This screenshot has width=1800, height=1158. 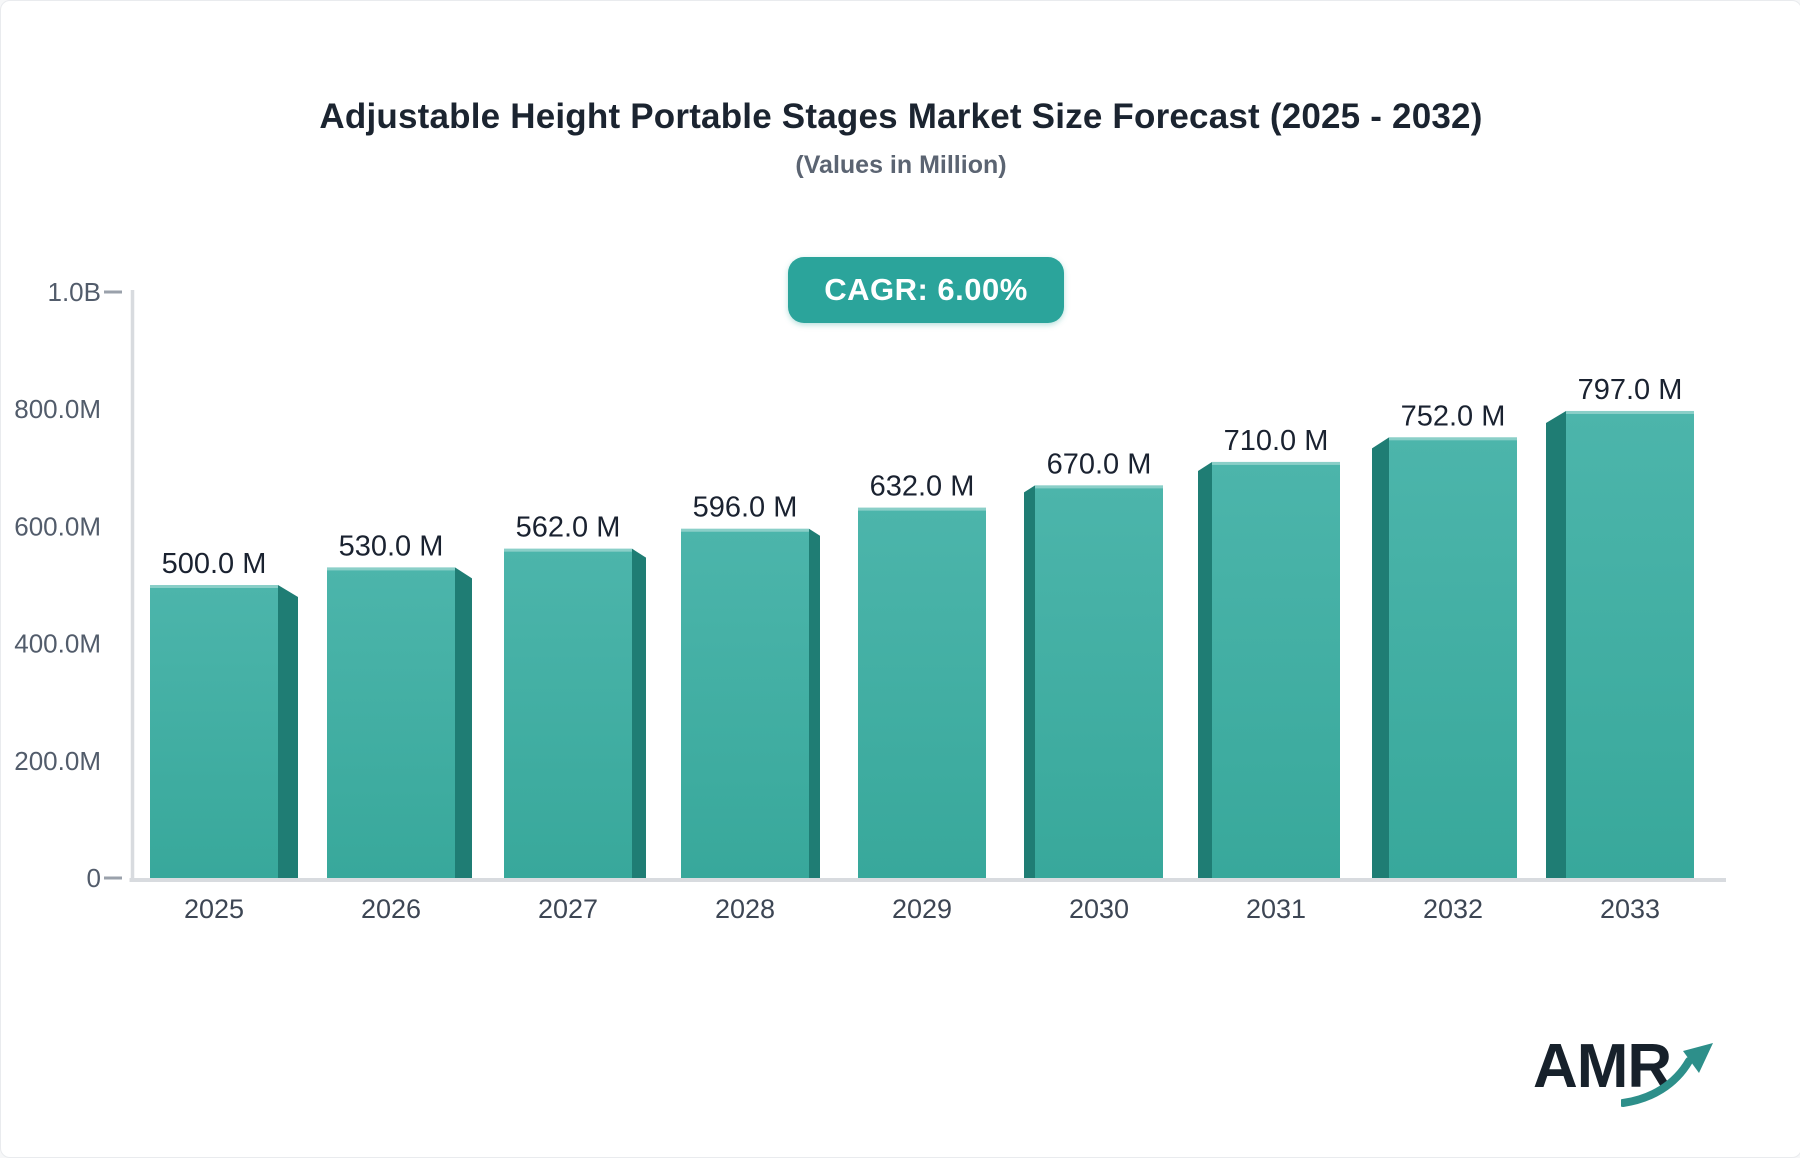 What do you see at coordinates (391, 546) in the screenshot?
I see `bar-value-label: 530.0 M` at bounding box center [391, 546].